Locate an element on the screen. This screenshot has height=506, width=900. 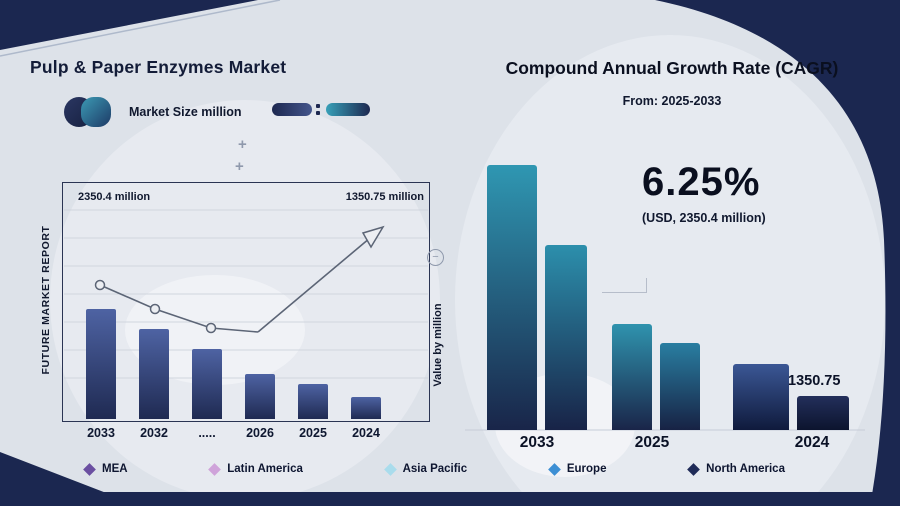
right-chart-title: Compound Annual Growth Rate (CAGR) is located at coordinates (672, 68).